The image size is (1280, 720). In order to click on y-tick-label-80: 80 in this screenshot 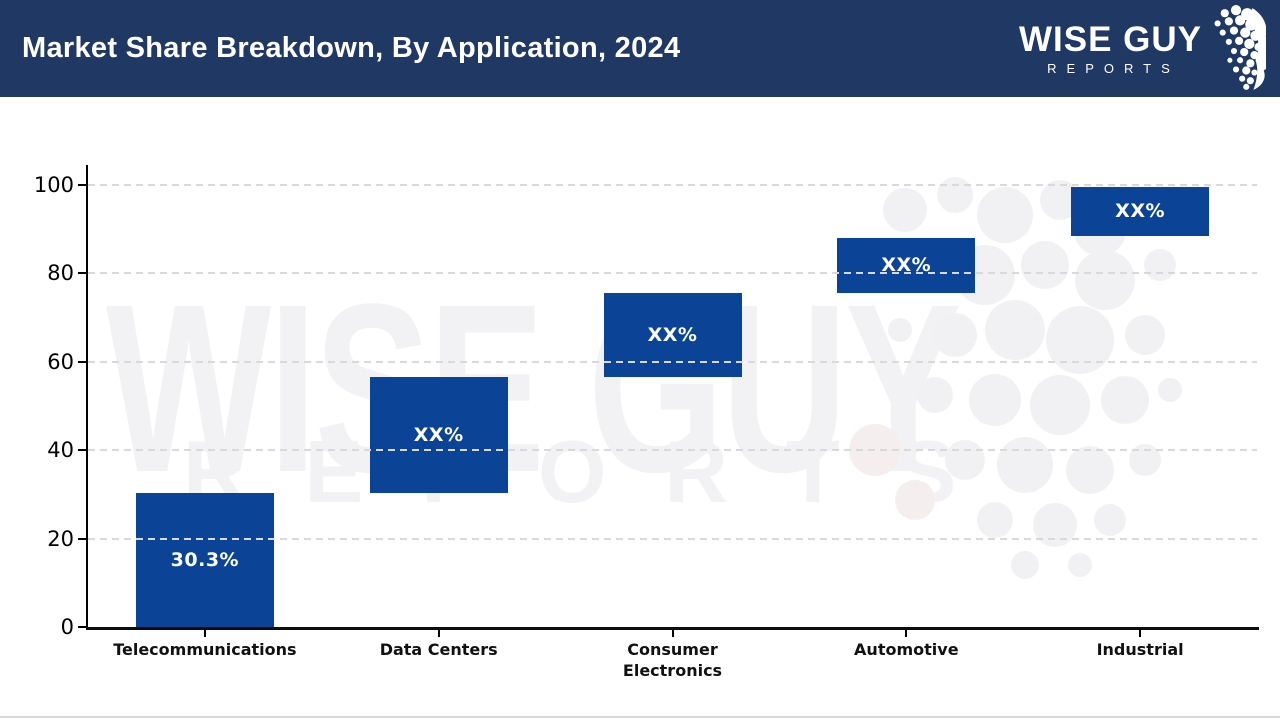, I will do `click(60, 273)`.